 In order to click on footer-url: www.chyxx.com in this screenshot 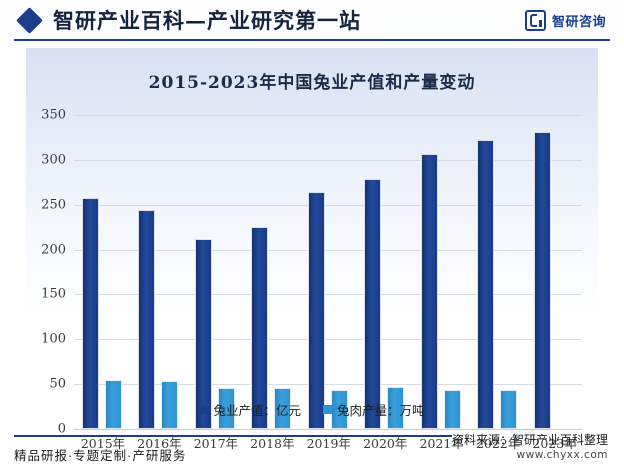, I will do `click(562, 455)`.